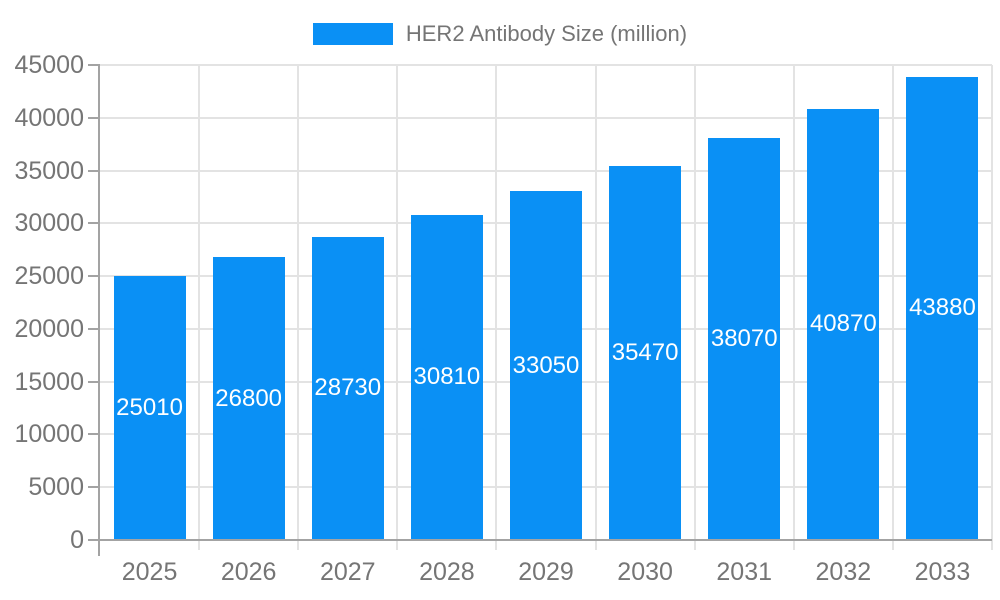 The image size is (1000, 600). I want to click on bar-value-label: 43880, so click(942, 308).